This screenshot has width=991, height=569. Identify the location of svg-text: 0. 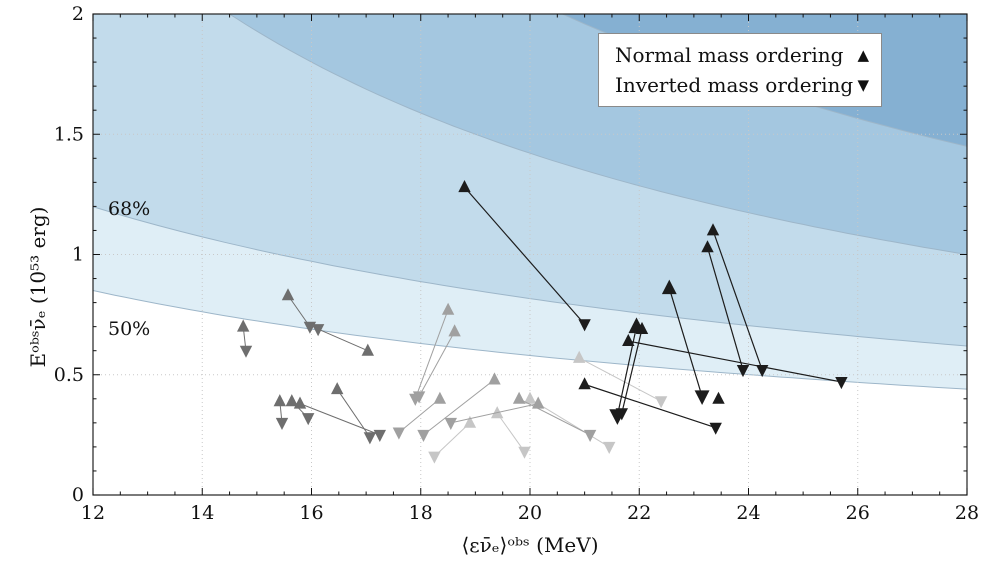
(78, 495).